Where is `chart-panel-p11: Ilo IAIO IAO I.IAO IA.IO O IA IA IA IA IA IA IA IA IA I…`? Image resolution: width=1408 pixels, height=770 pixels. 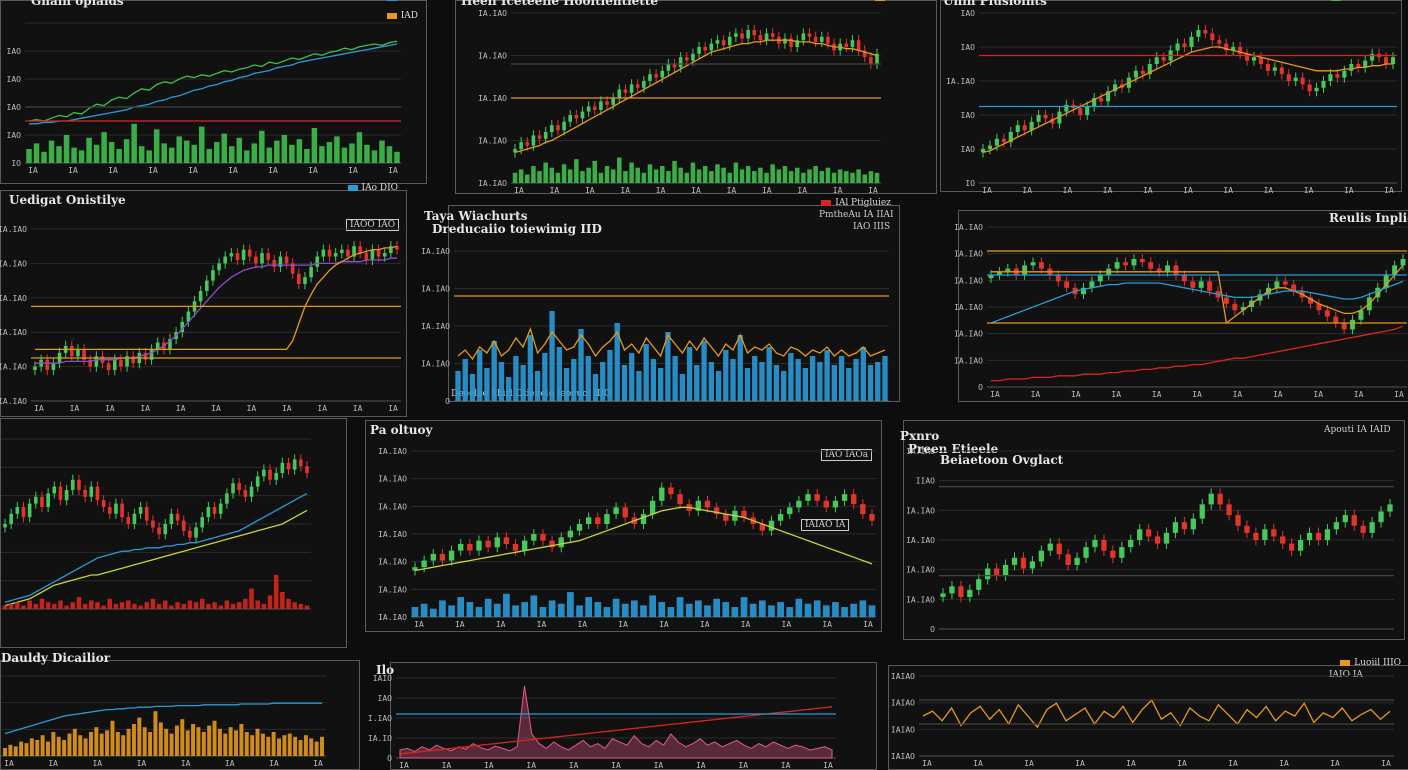 chart-panel-p11: Ilo IAIO IAO I.IAO IA.IO O IA IA IA IA IA IA IA IA IA I… is located at coordinates (622, 716).